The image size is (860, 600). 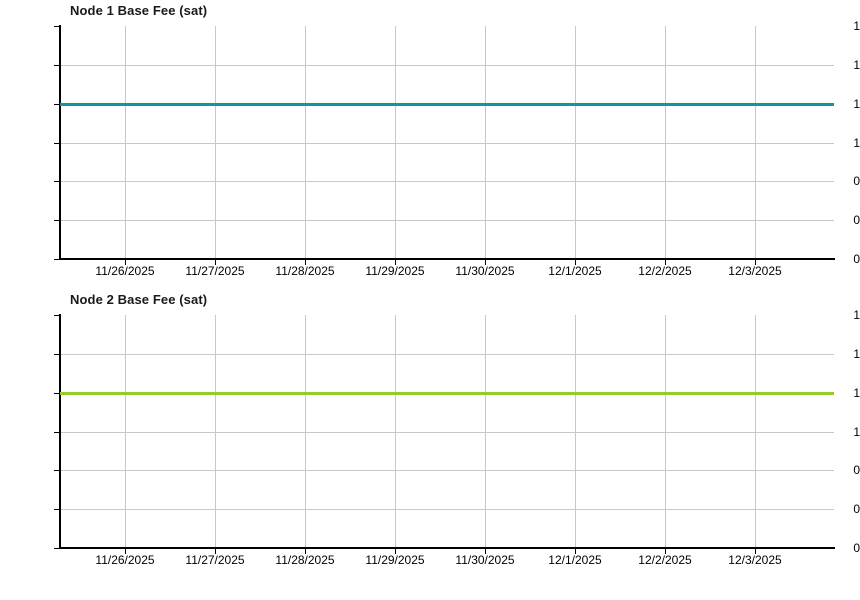 What do you see at coordinates (139, 299) in the screenshot?
I see `chart-title: Node 2 Base Fee (sat)` at bounding box center [139, 299].